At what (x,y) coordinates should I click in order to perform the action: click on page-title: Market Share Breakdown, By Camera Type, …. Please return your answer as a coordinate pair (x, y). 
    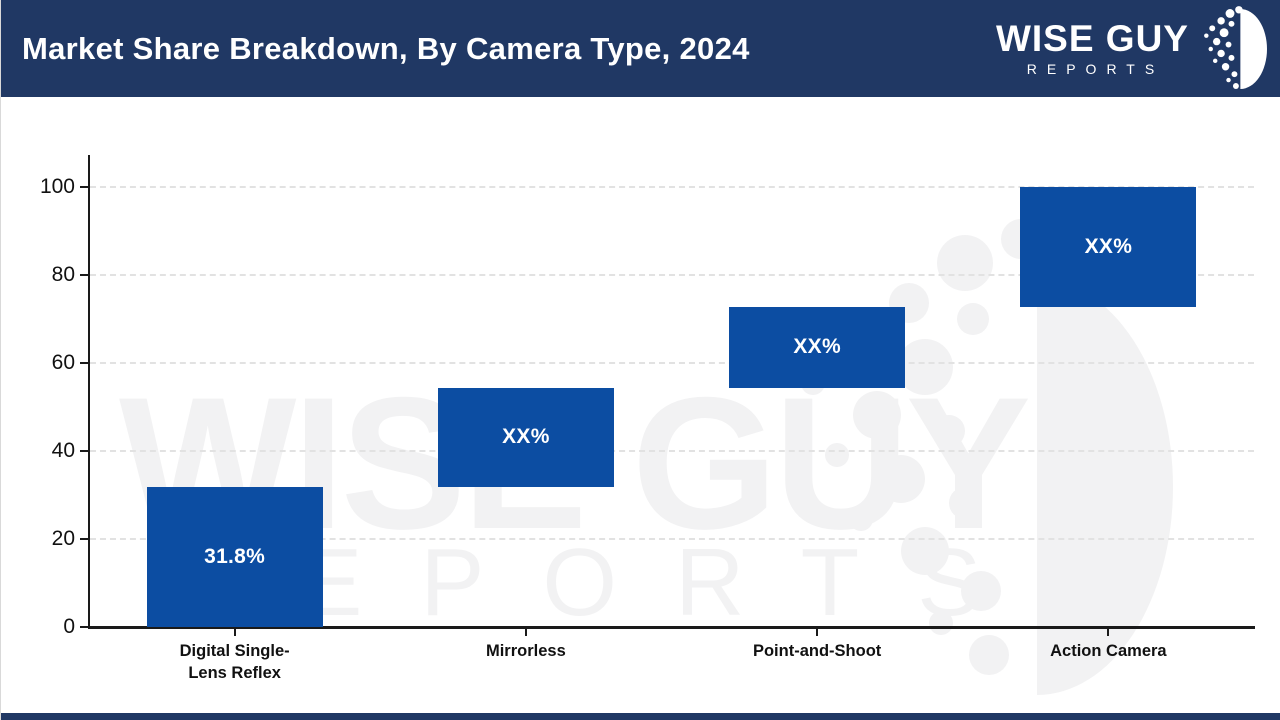
    Looking at the image, I should click on (386, 48).